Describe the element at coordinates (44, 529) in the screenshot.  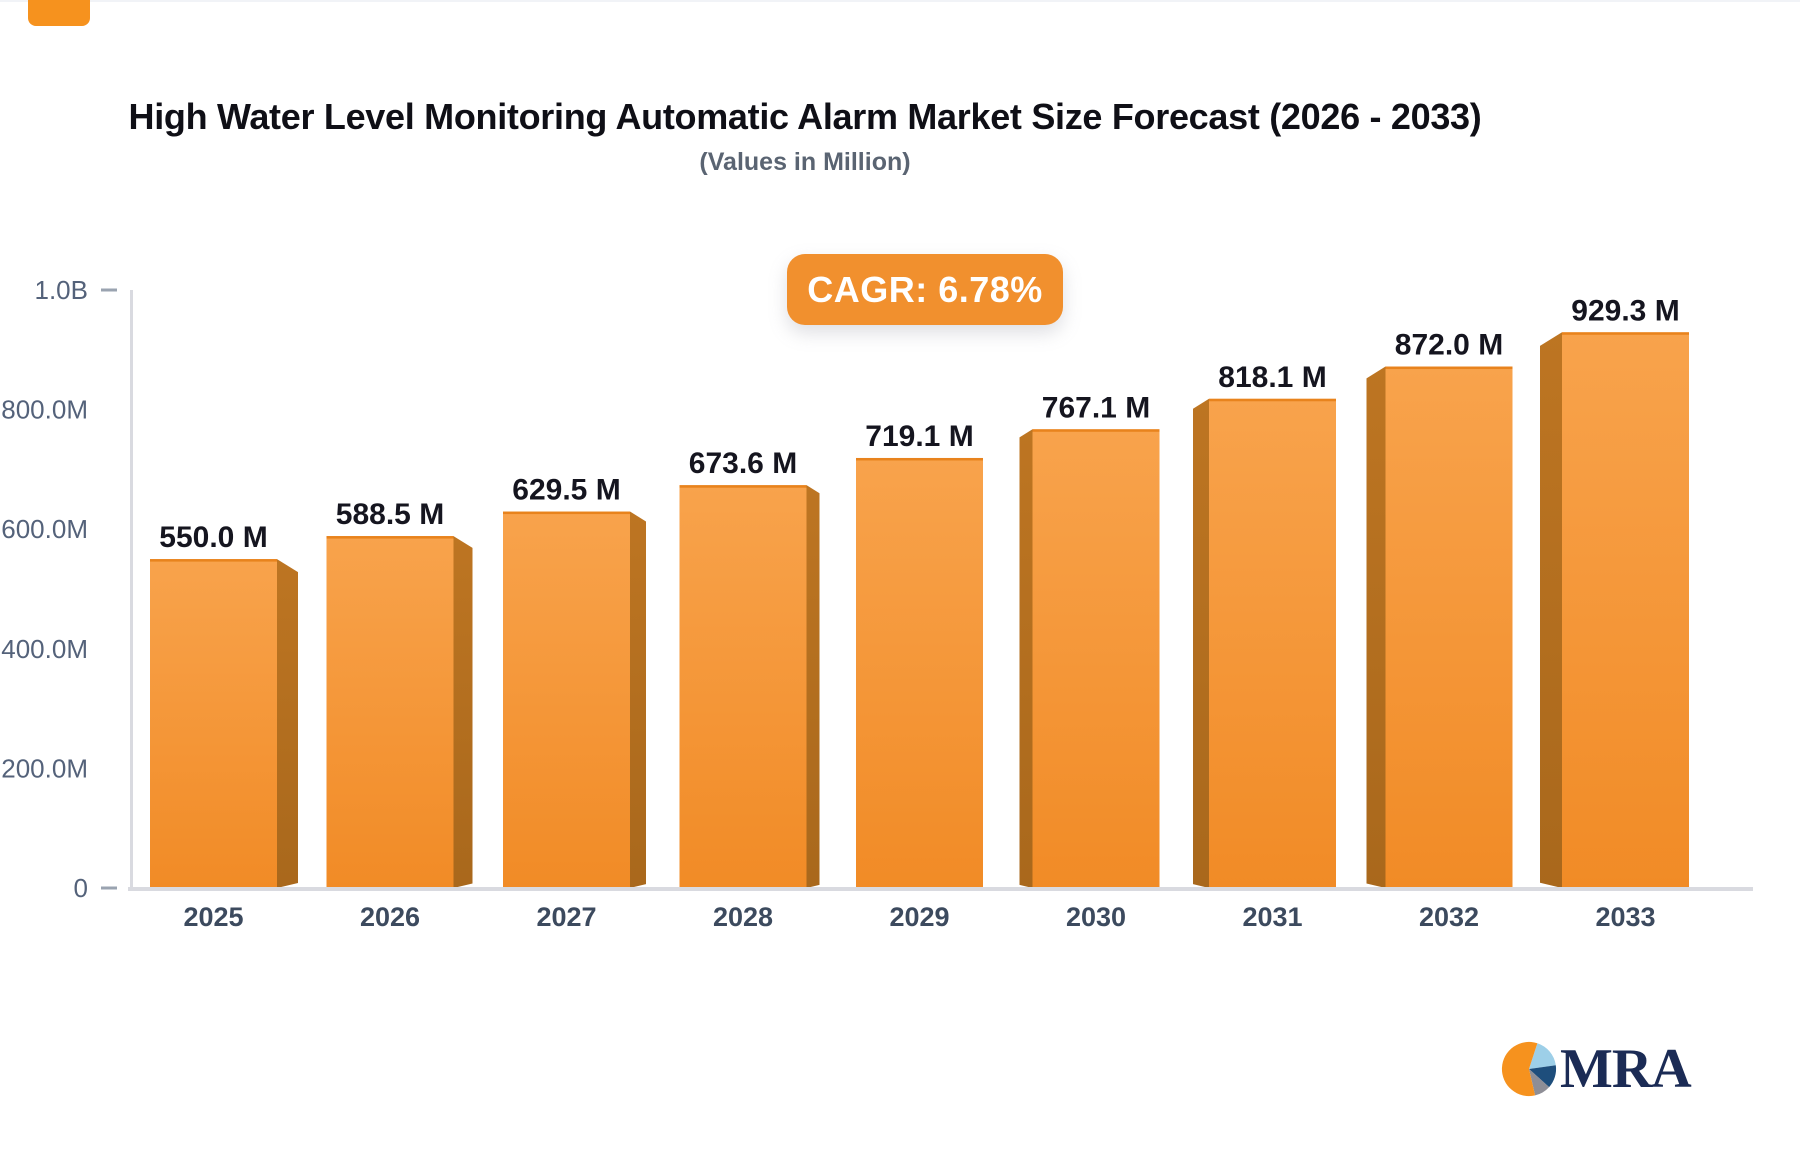
I see `y-axis-label-600.0M: 600.0M` at that location.